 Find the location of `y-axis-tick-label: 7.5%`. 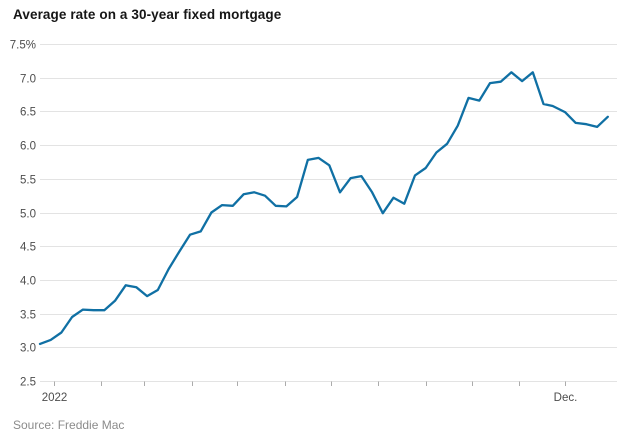

y-axis-tick-label: 7.5% is located at coordinates (23, 45).